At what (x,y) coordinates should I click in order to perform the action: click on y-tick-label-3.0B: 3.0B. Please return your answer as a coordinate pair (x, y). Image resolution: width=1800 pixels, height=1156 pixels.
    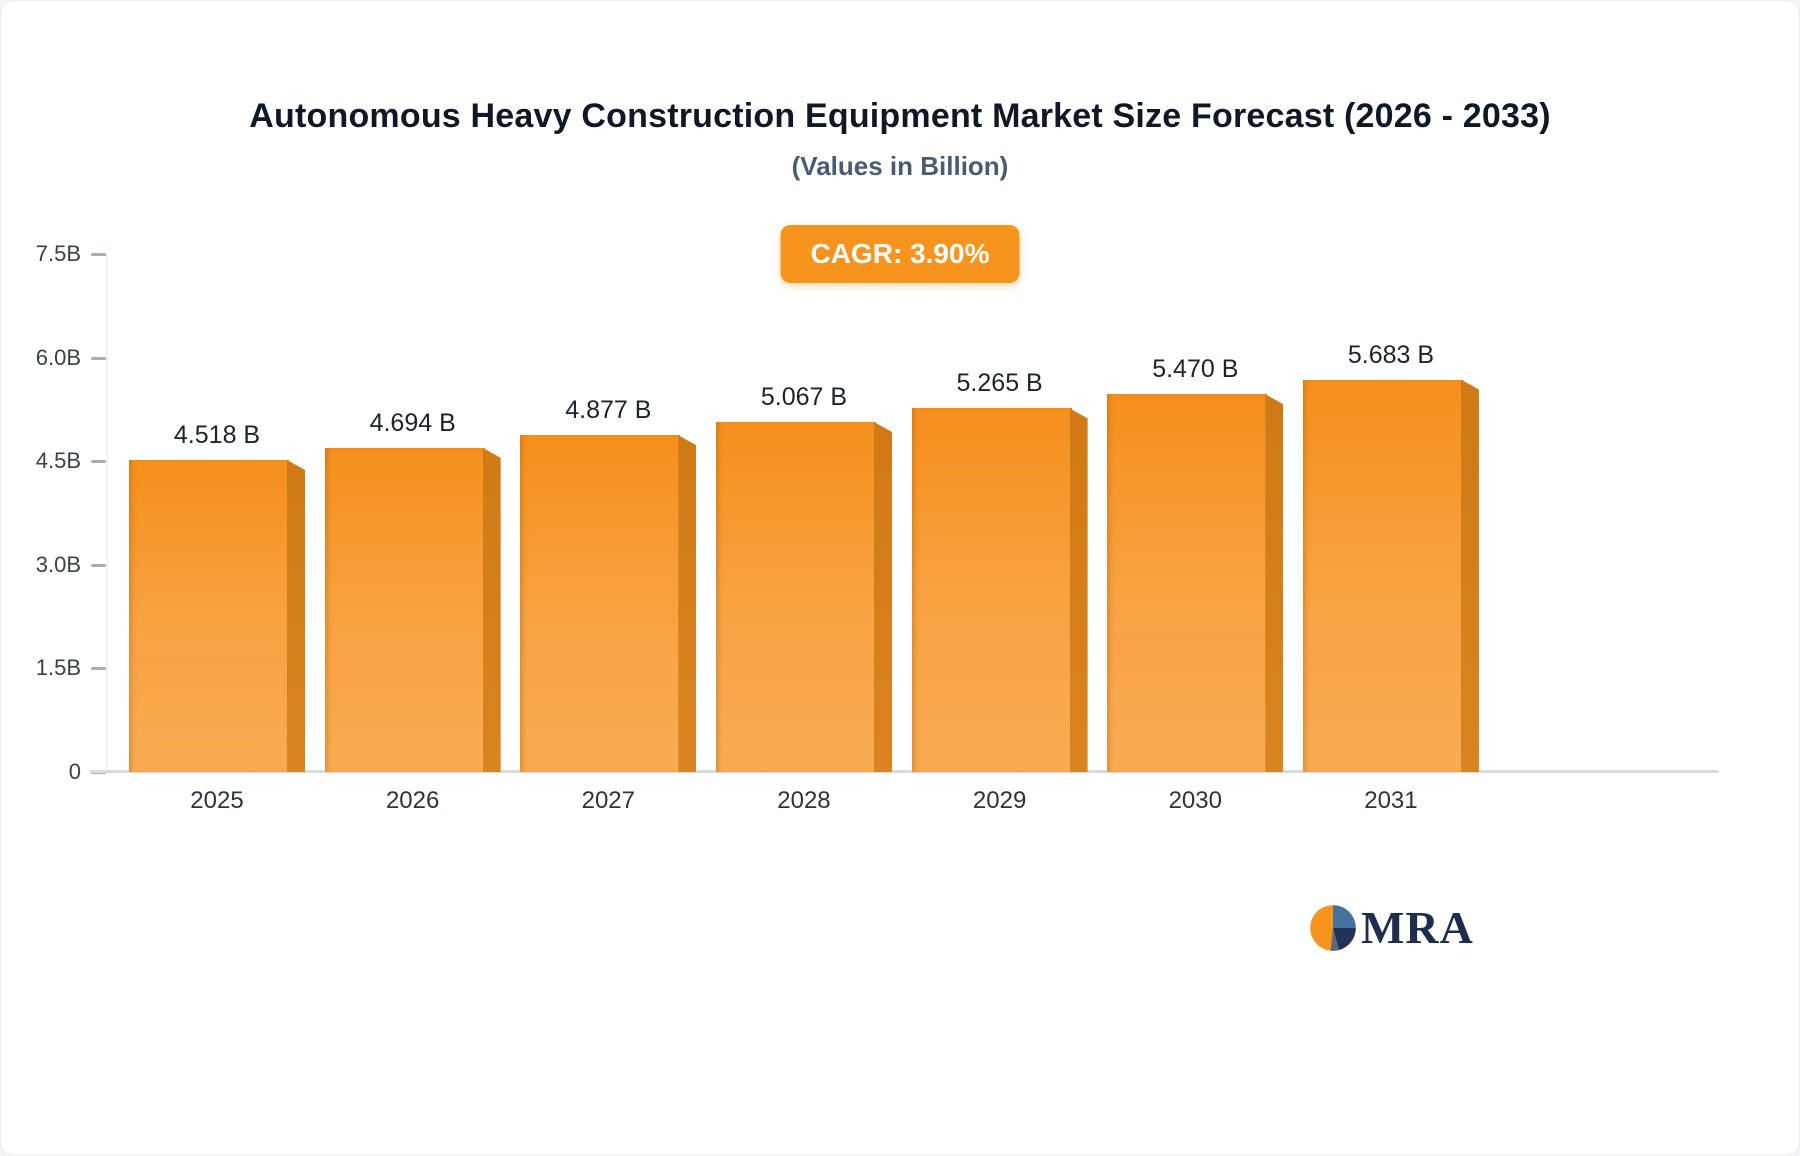
    Looking at the image, I should click on (58, 564).